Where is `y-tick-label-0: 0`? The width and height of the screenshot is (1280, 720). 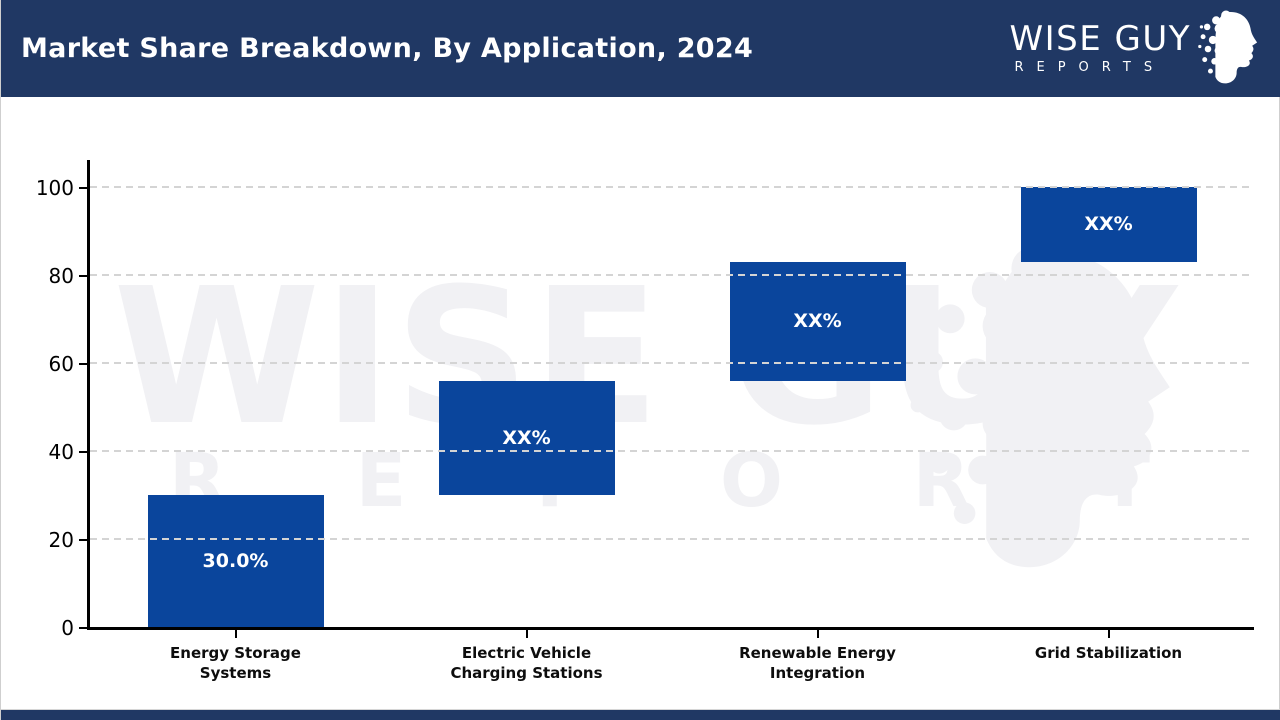
y-tick-label-0: 0 is located at coordinates (67, 628).